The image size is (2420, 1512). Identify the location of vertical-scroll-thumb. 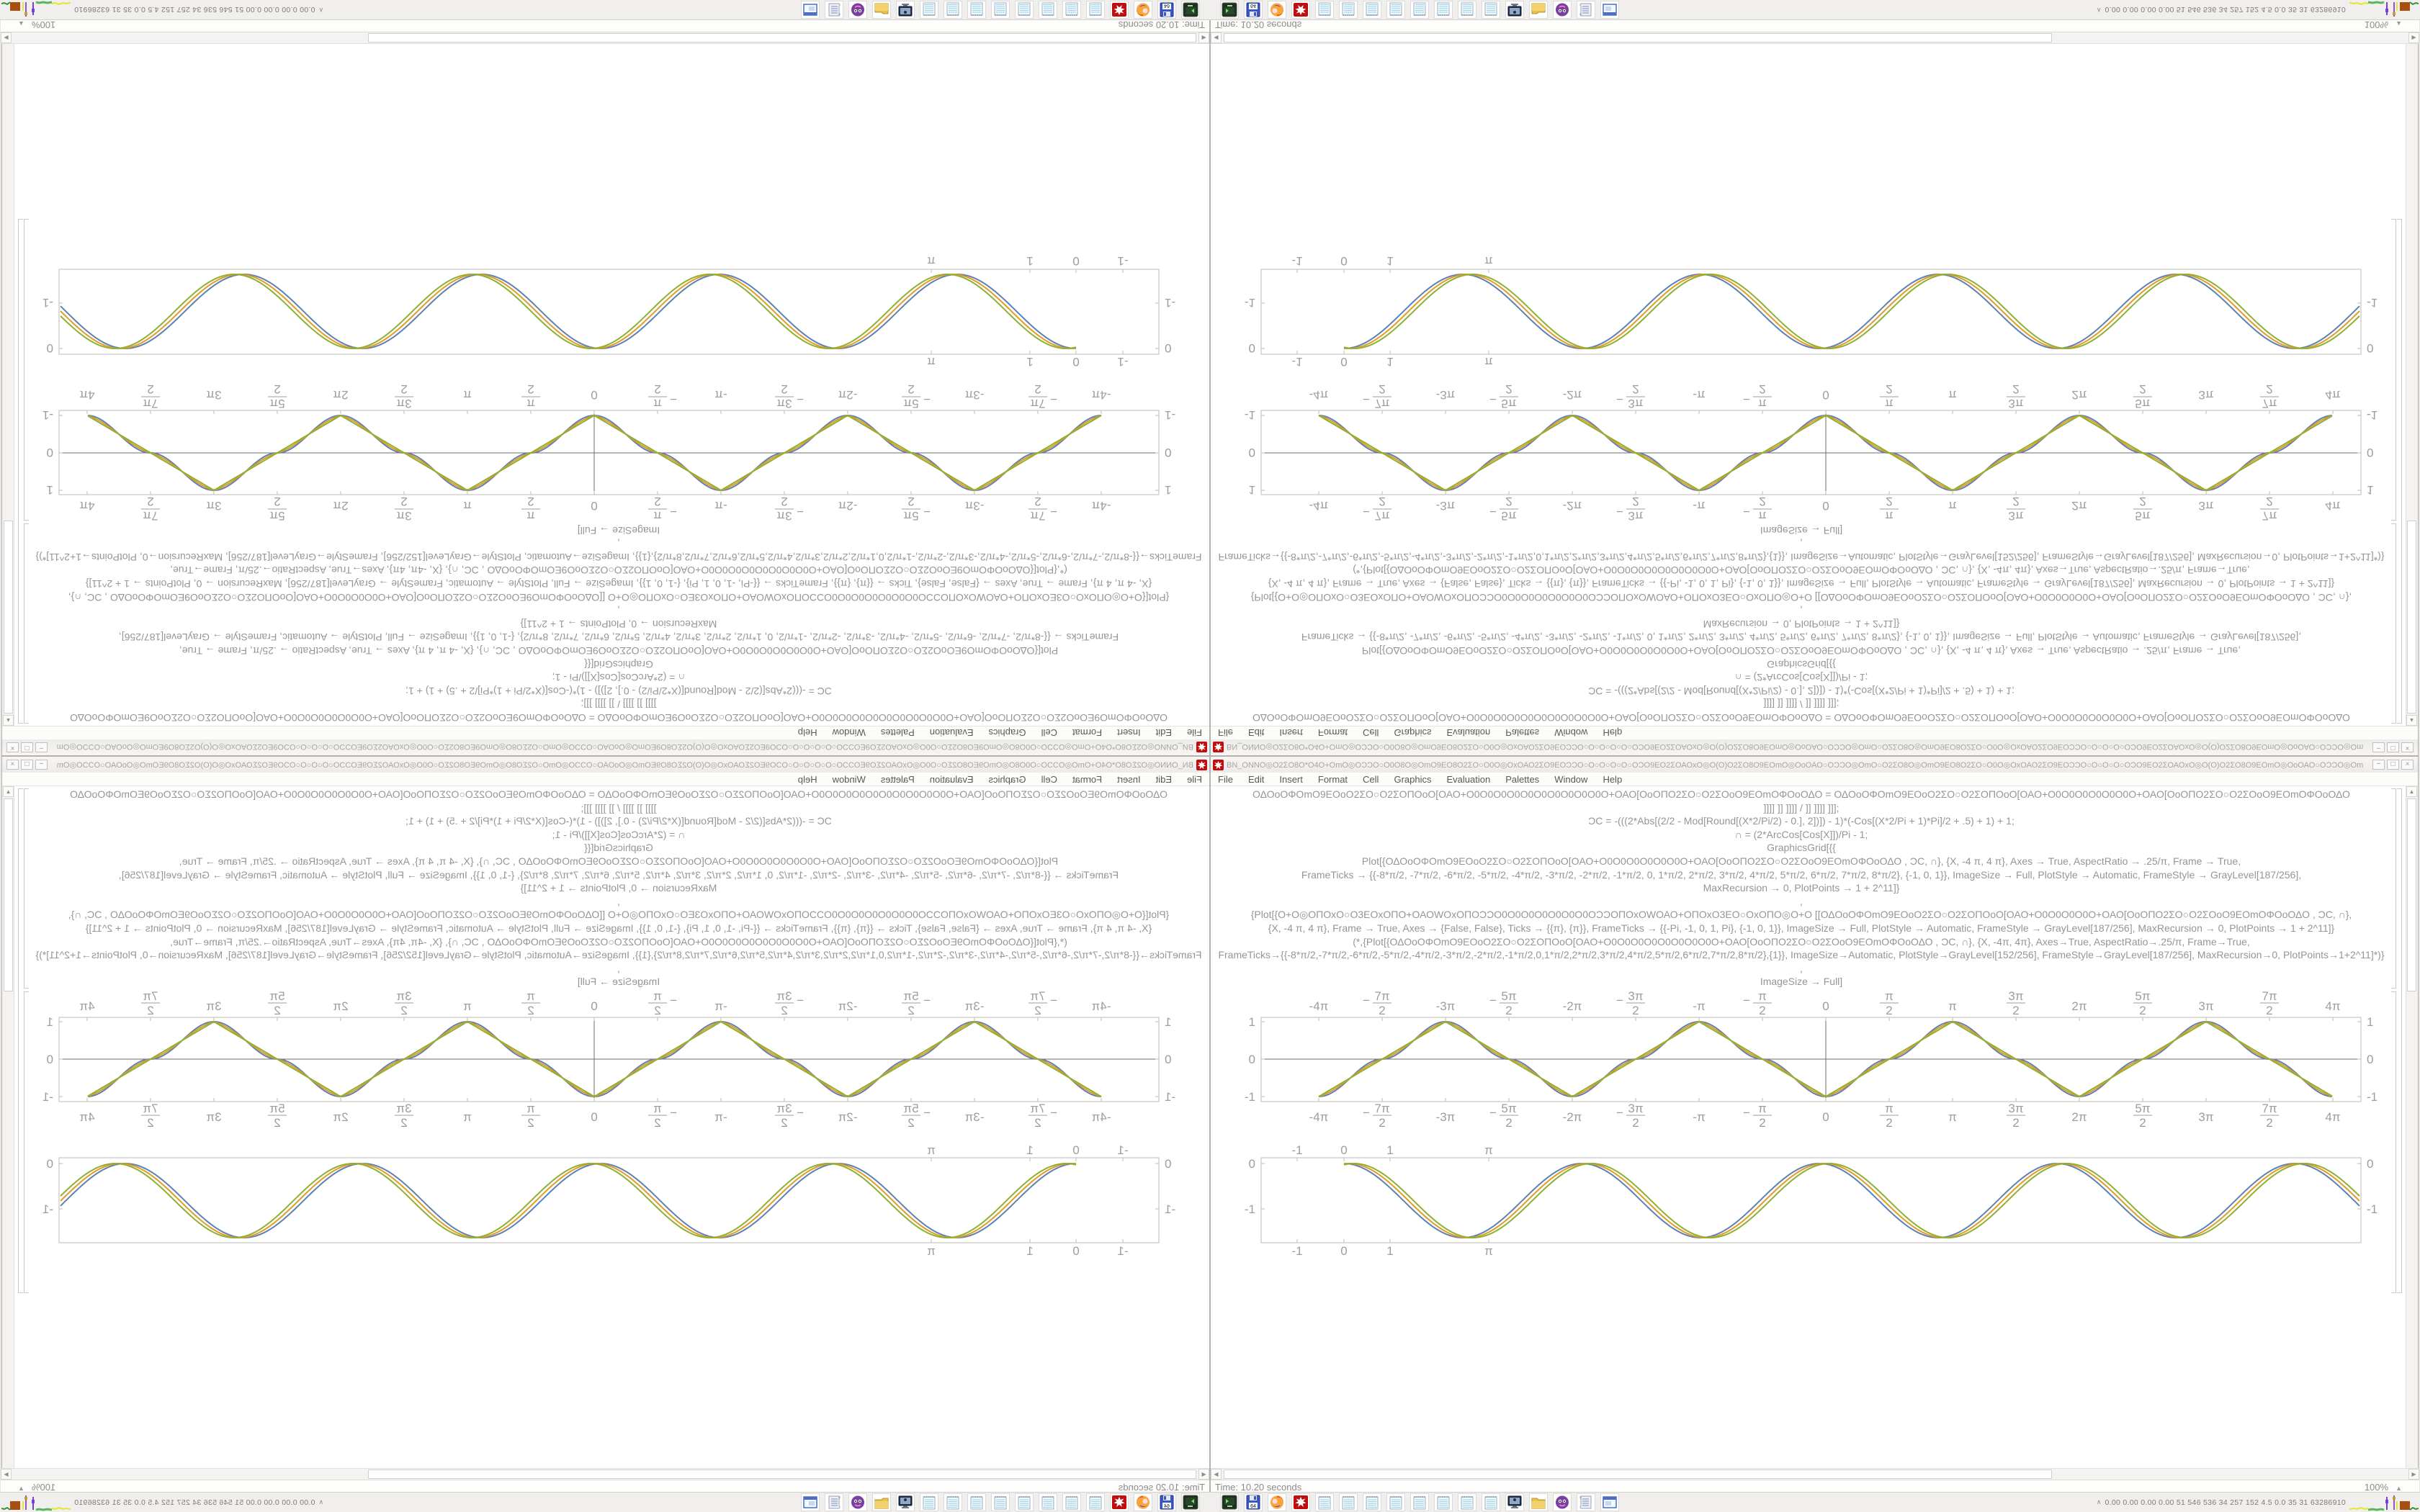
(2411, 617).